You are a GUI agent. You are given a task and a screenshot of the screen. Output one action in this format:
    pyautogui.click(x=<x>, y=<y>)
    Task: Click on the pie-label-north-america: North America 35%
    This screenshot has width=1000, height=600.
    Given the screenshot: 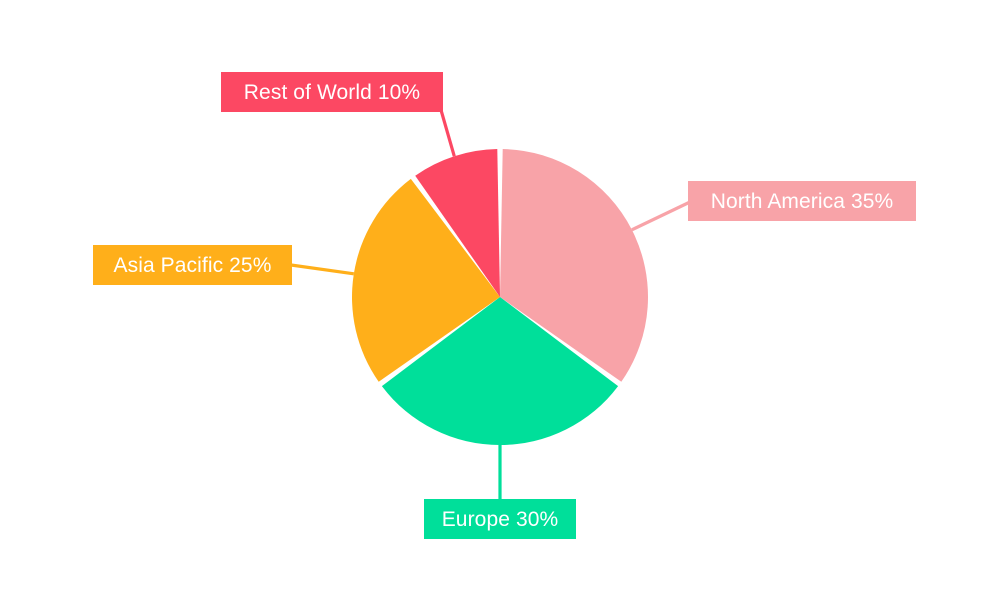 What is the action you would take?
    pyautogui.click(x=802, y=201)
    